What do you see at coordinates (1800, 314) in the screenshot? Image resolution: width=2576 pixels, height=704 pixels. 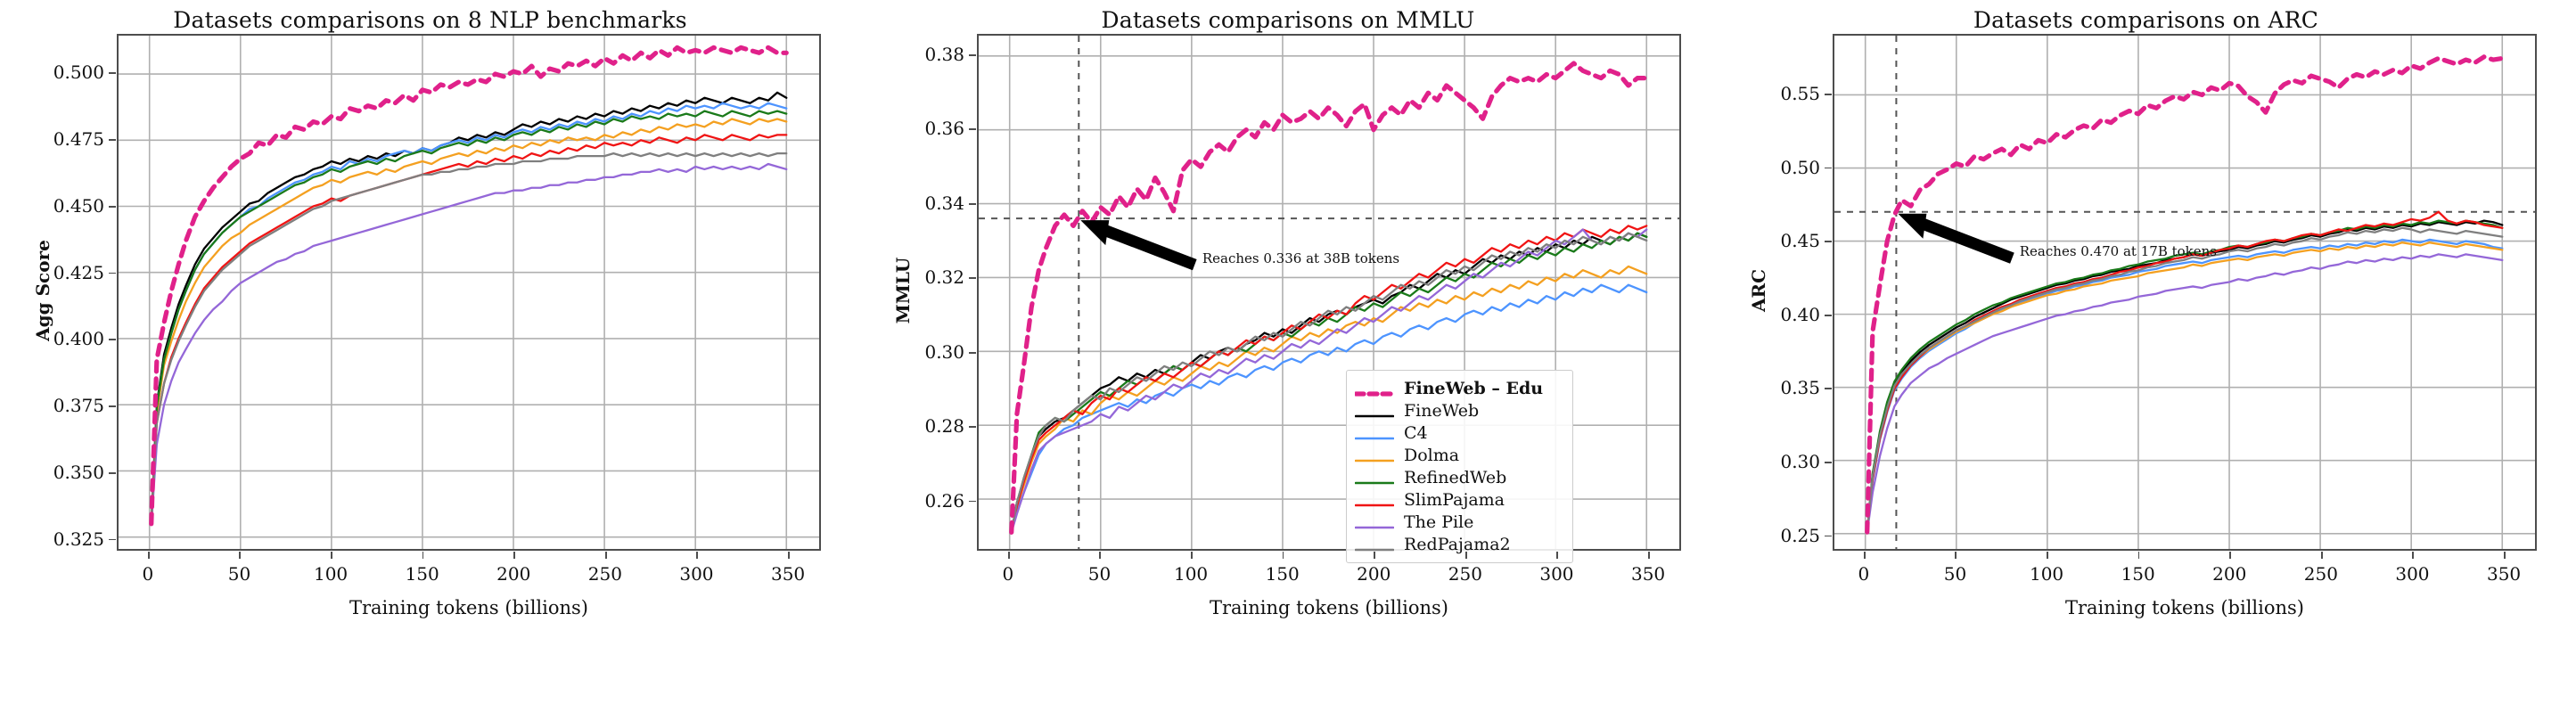 I see `y-tick-label: 0.40` at bounding box center [1800, 314].